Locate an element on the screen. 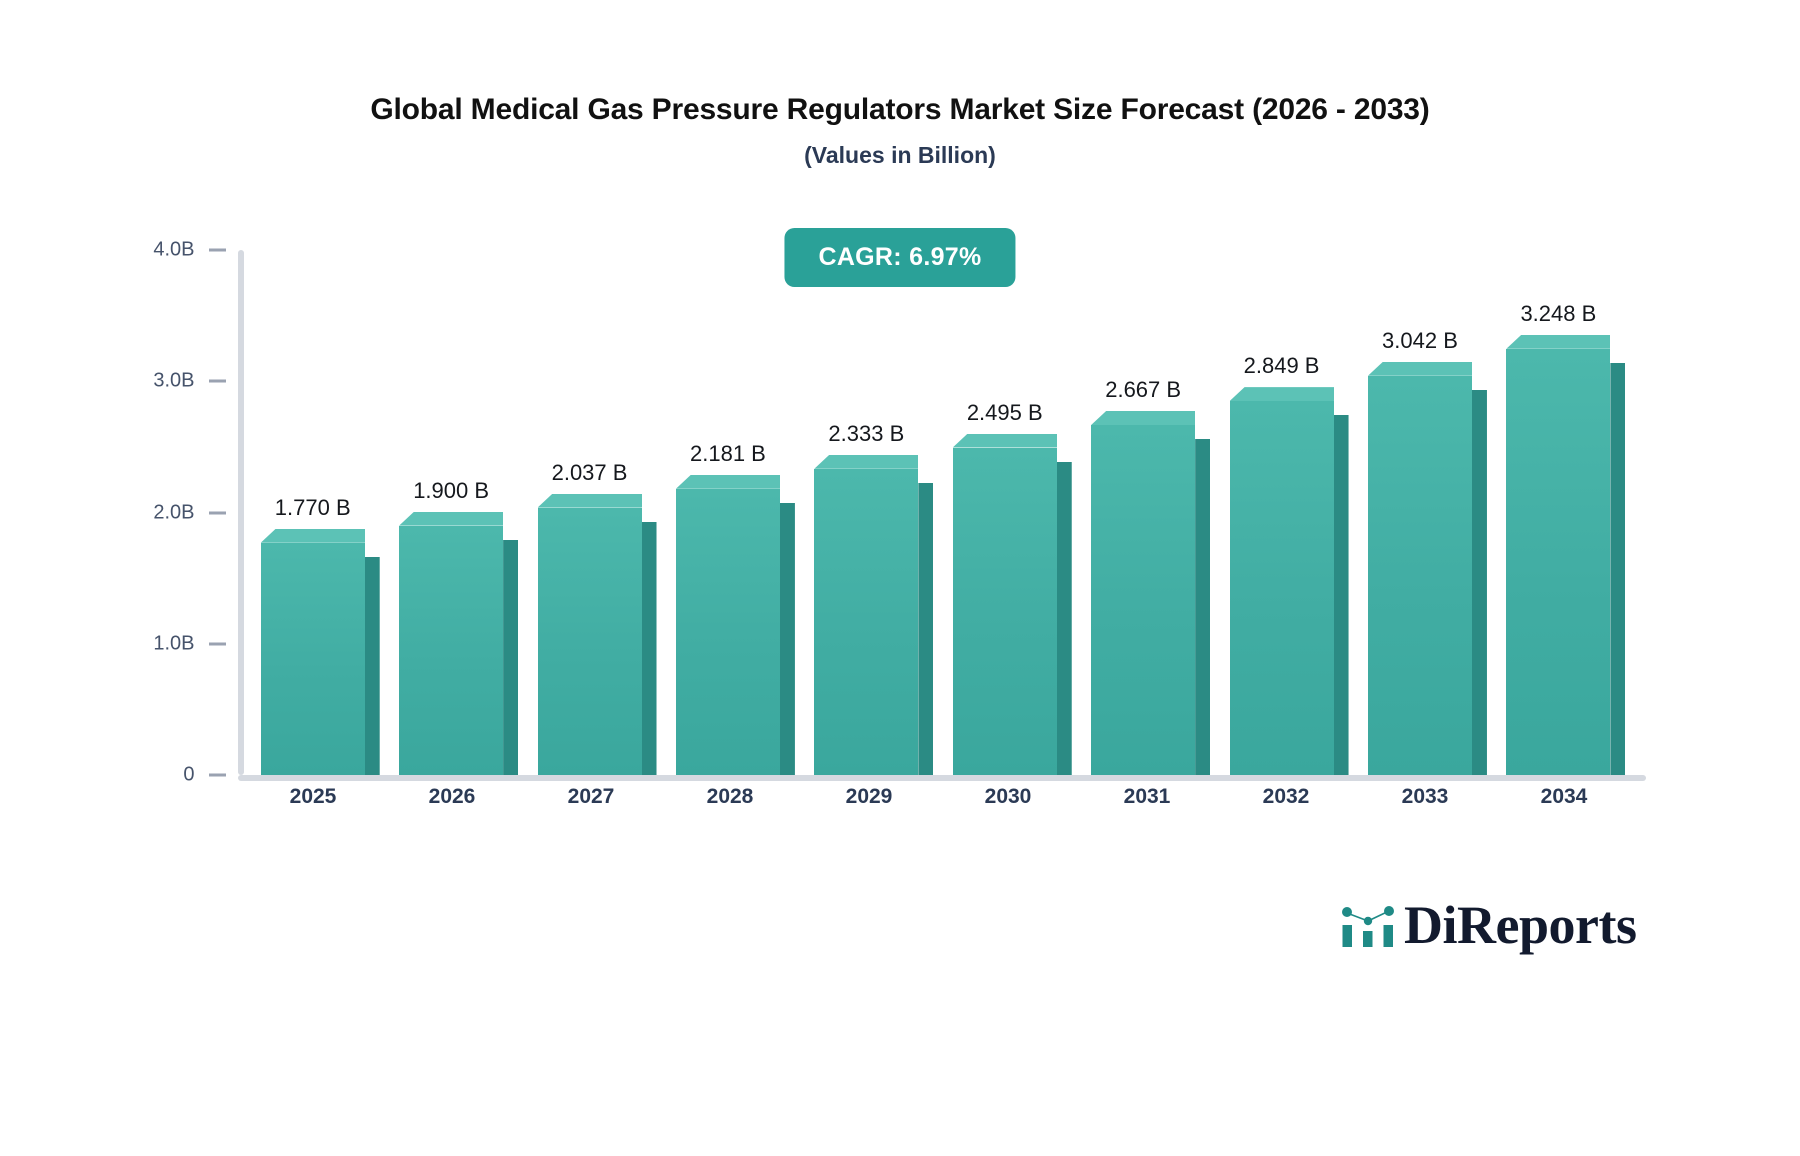 This screenshot has width=1800, height=1156. bar-slot: 2.181 B is located at coordinates (728, 512).